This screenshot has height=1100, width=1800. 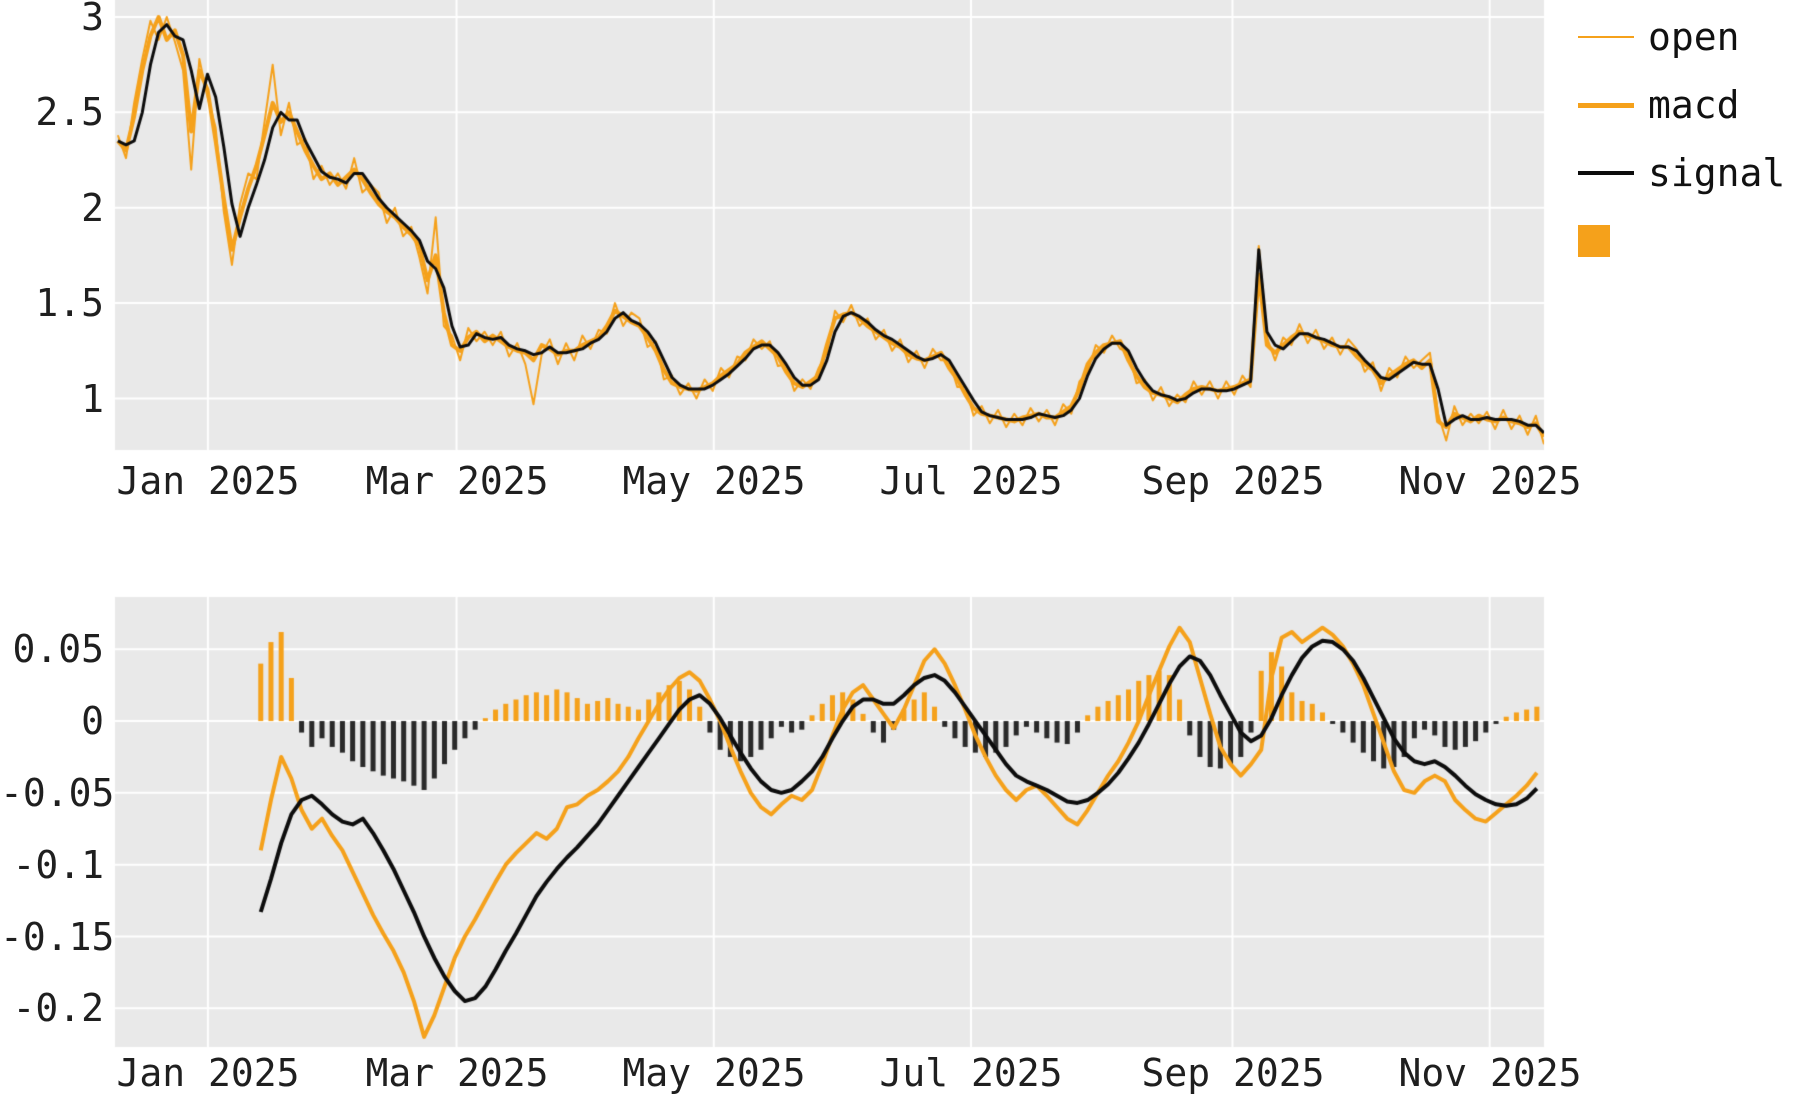 I want to click on macd-xtick-jul: Jul 2025, so click(x=971, y=1073).